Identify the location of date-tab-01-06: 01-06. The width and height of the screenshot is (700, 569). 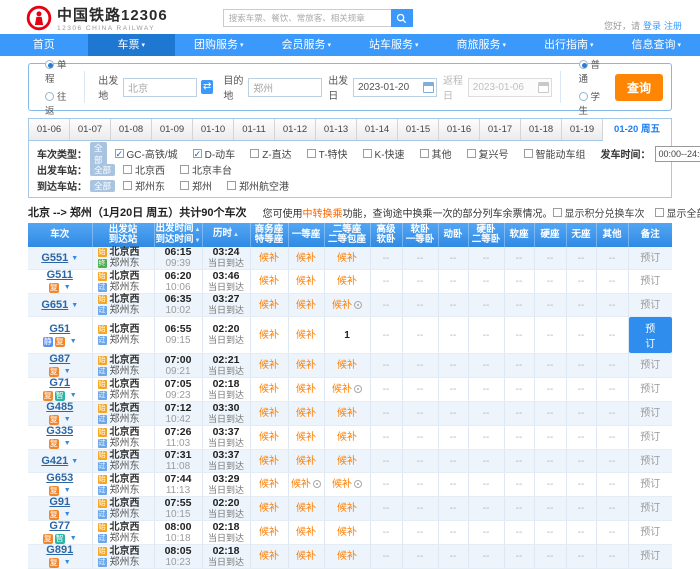
(49, 129).